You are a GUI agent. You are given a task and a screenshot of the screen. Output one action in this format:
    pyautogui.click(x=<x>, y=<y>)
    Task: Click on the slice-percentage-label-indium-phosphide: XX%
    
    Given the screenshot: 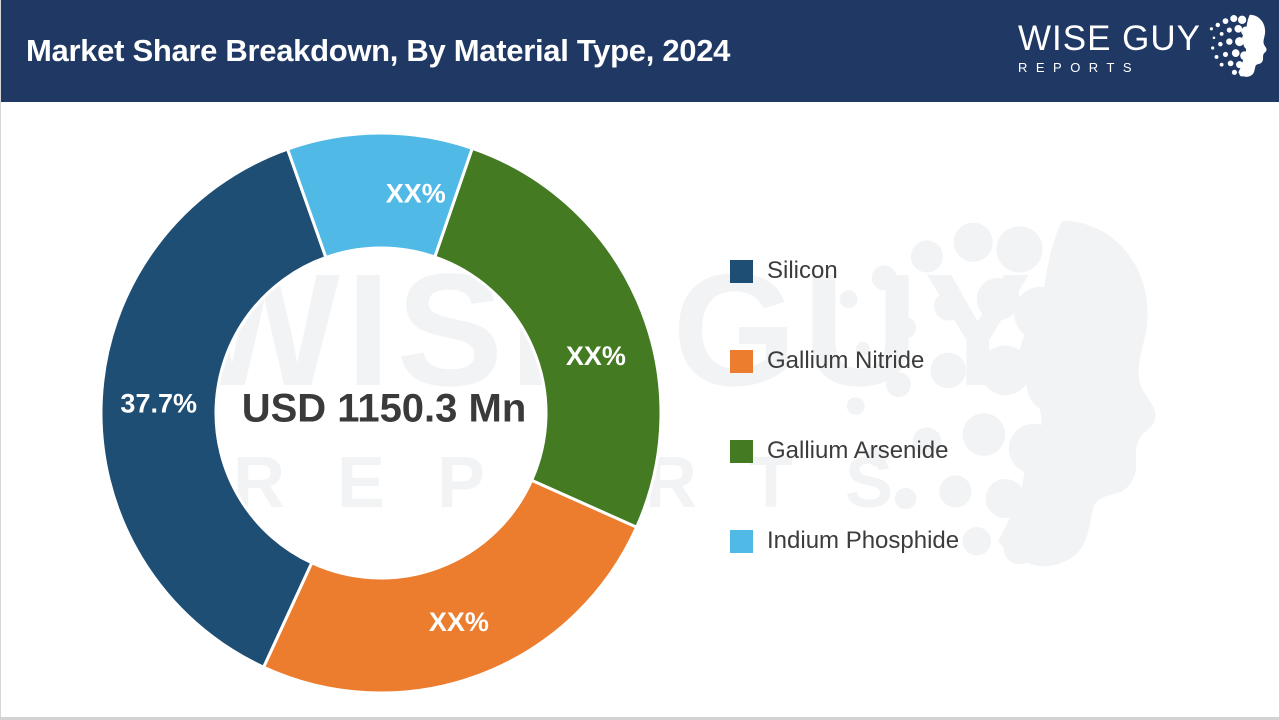 What is the action you would take?
    pyautogui.click(x=416, y=194)
    